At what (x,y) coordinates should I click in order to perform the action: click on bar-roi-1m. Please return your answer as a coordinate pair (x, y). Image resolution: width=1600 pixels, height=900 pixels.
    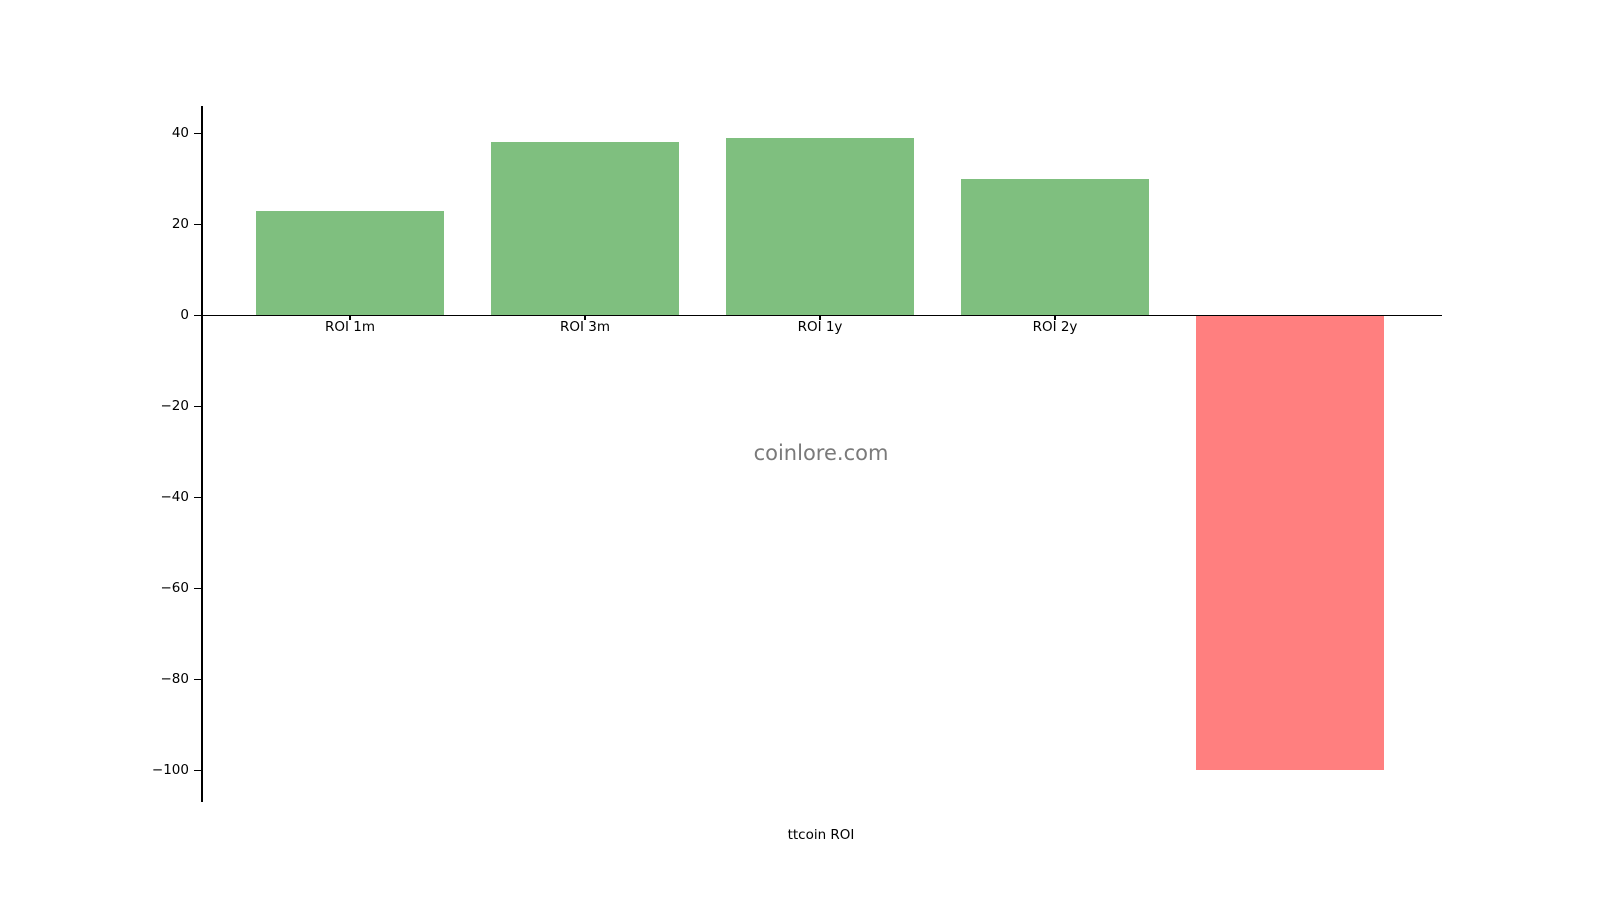
    Looking at the image, I should click on (350, 263).